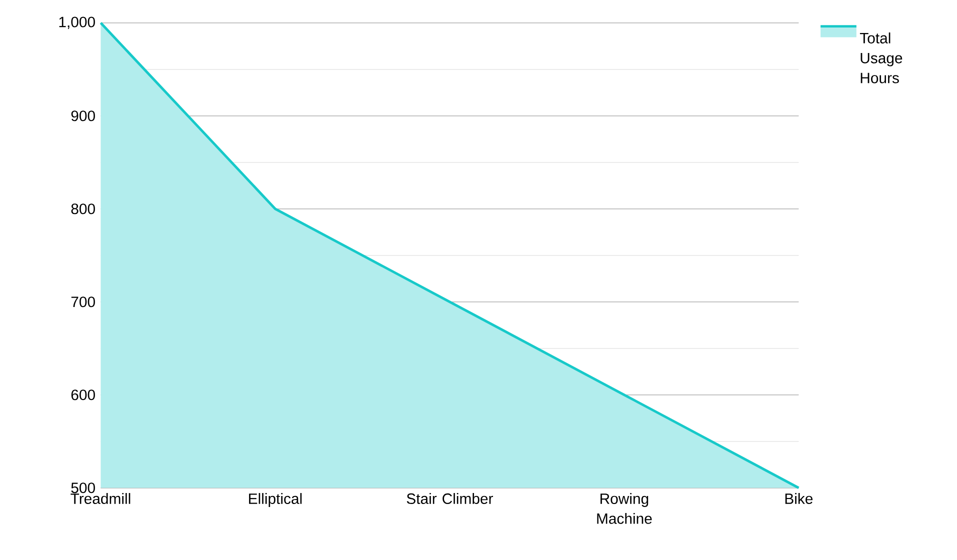 The width and height of the screenshot is (957, 560). What do you see at coordinates (450, 498) in the screenshot?
I see `x-tick-label: Stair Climber` at bounding box center [450, 498].